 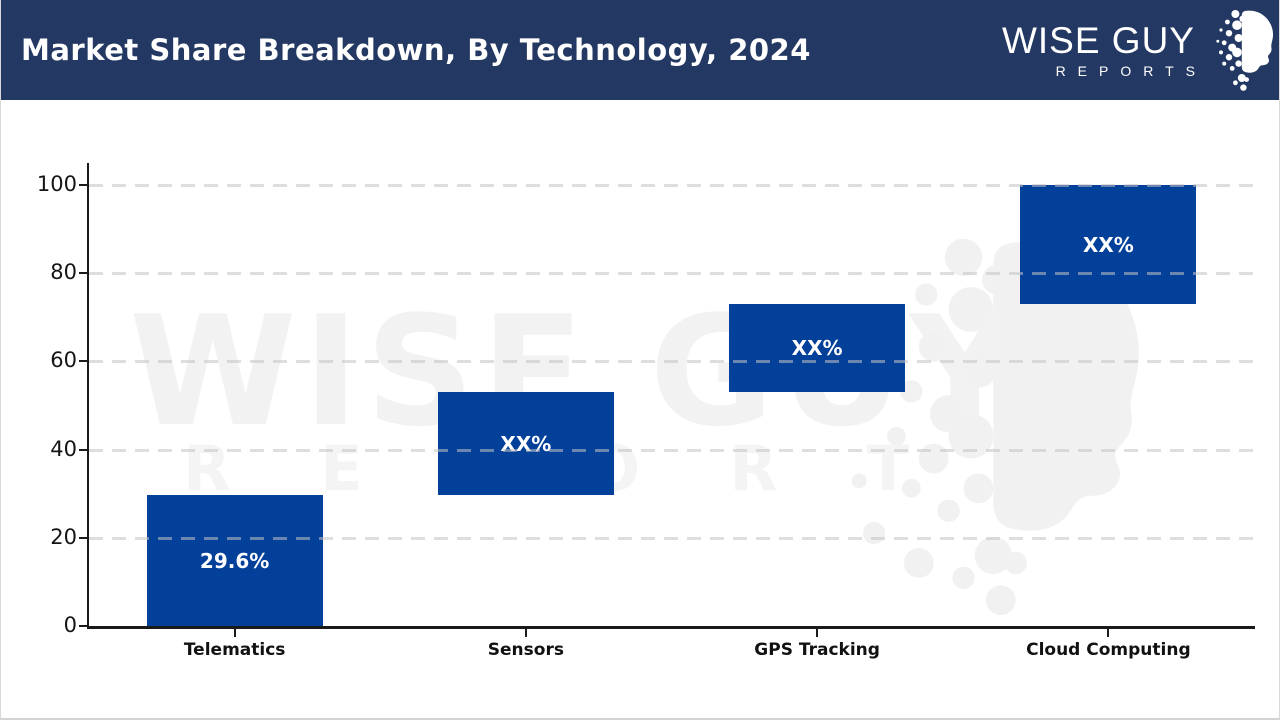 I want to click on logo-name: WISE GUY, so click(x=1098, y=40).